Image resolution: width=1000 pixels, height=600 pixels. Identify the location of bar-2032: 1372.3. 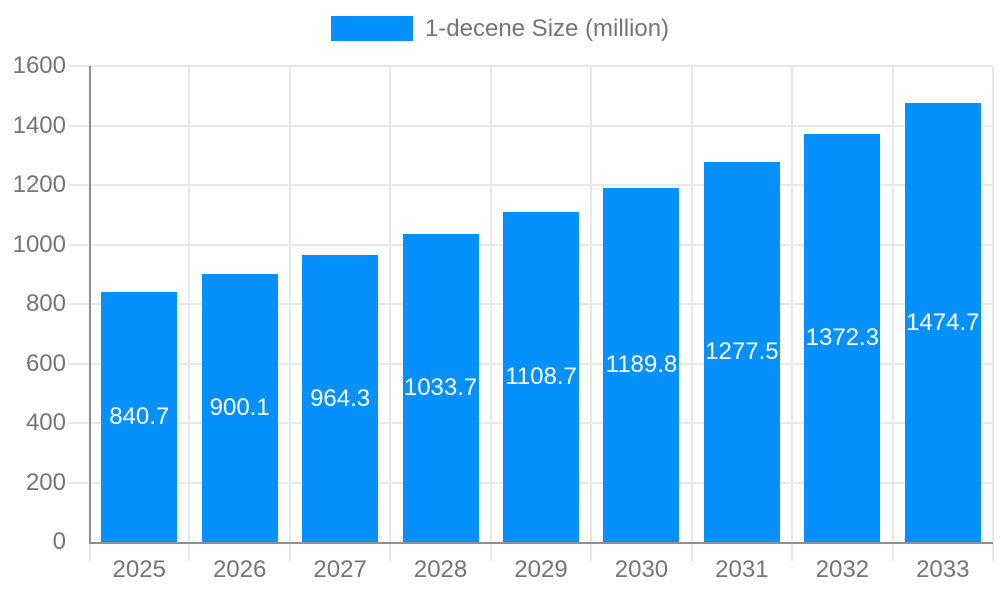
(842, 337).